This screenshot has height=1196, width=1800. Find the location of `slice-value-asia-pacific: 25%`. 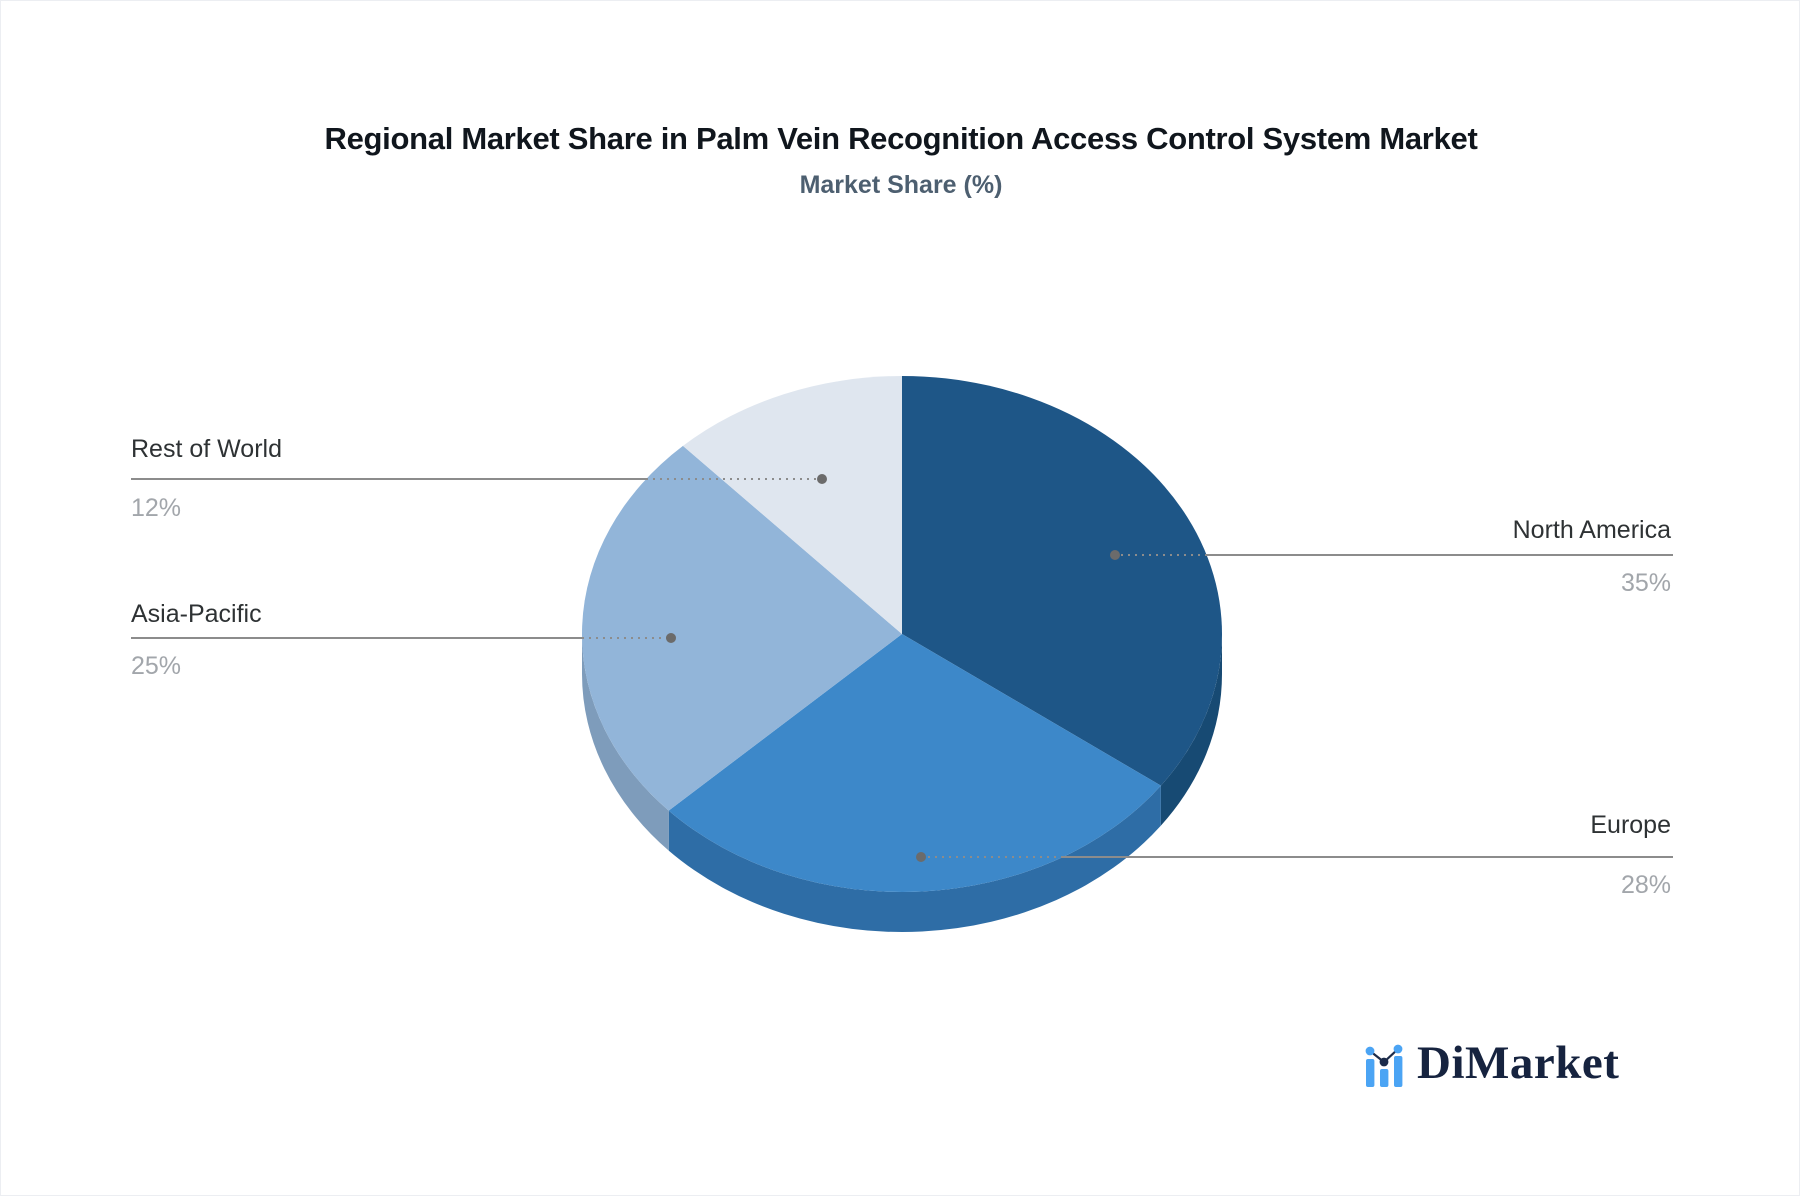

slice-value-asia-pacific: 25% is located at coordinates (156, 666).